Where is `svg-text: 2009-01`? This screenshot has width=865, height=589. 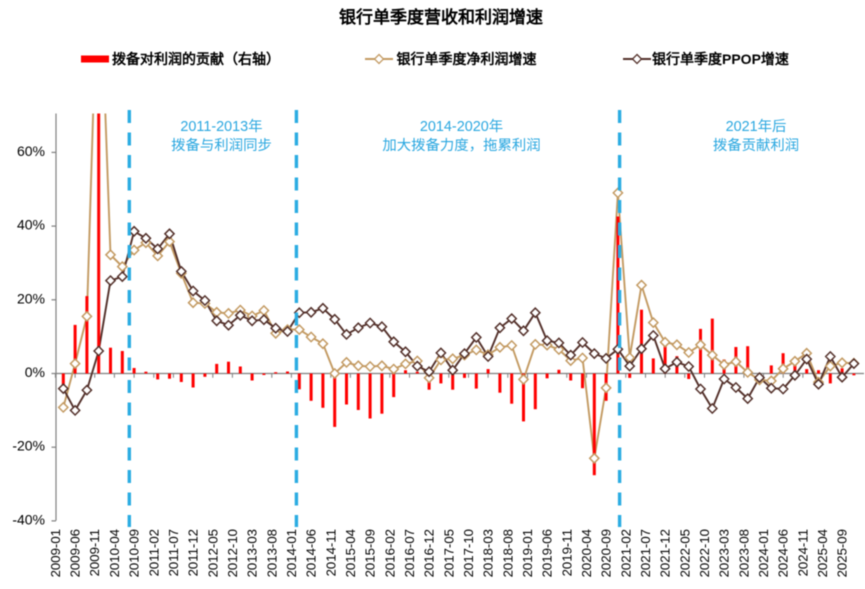 svg-text: 2009-01 is located at coordinates (55, 553).